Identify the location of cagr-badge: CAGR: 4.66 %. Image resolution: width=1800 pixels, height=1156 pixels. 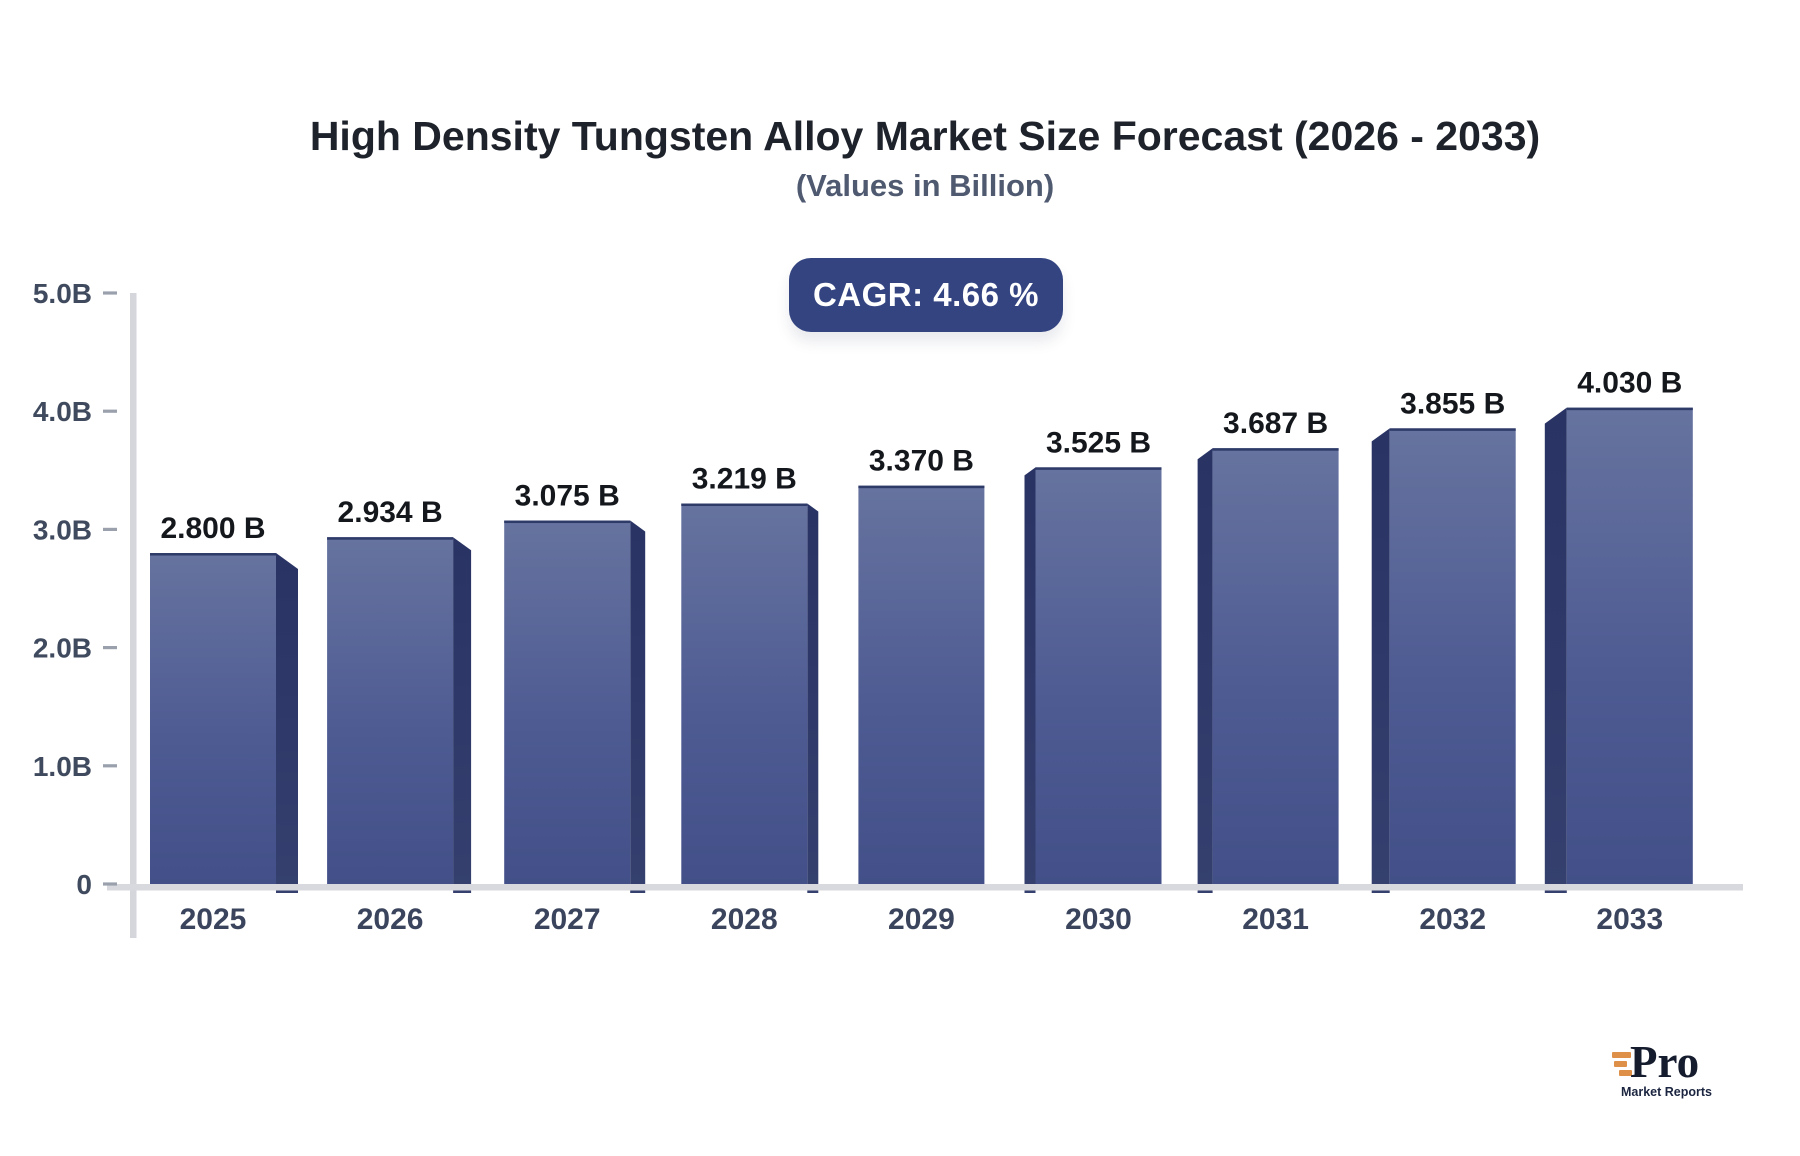
(926, 295).